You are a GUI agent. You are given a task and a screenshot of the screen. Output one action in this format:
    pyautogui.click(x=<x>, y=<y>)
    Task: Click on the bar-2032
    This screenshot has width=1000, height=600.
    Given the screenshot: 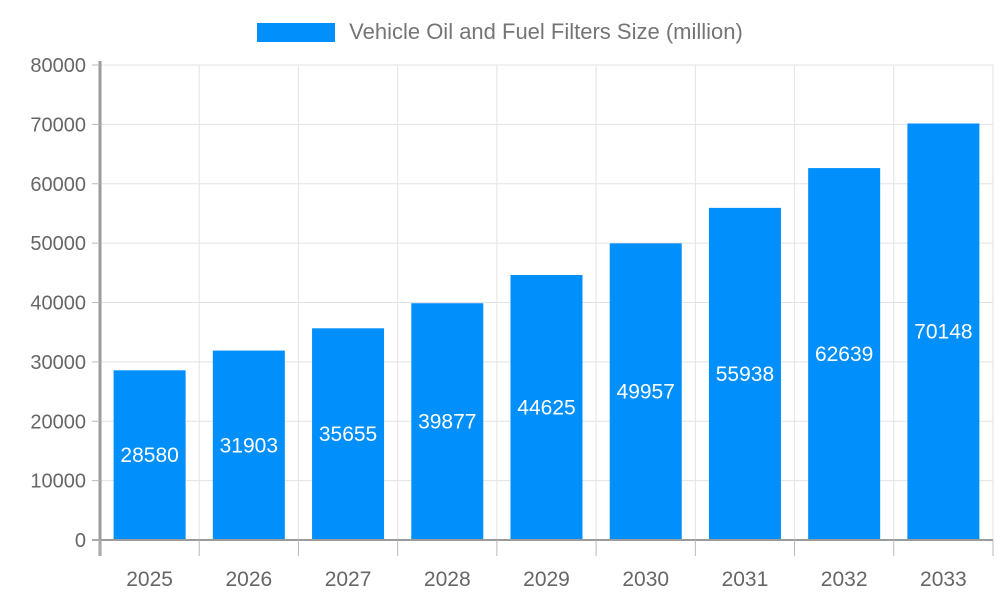 What is the action you would take?
    pyautogui.click(x=844, y=354)
    